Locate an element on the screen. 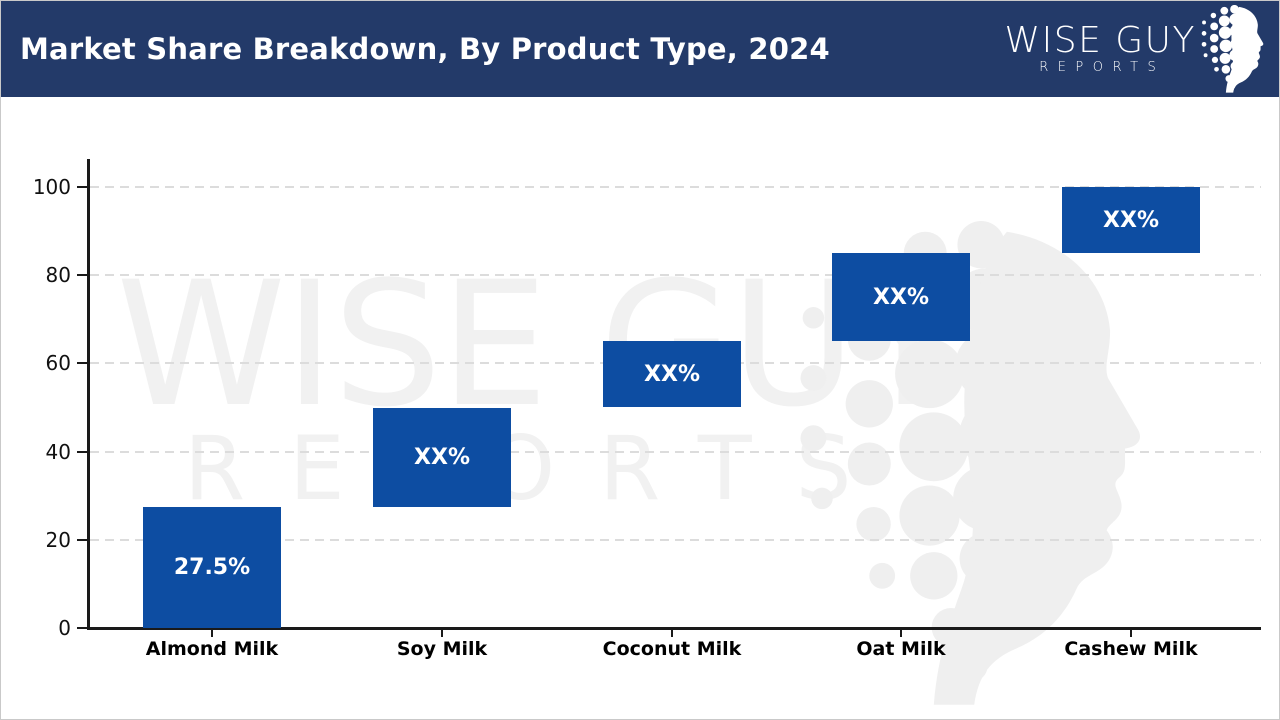  x-axis-line is located at coordinates (674, 628).